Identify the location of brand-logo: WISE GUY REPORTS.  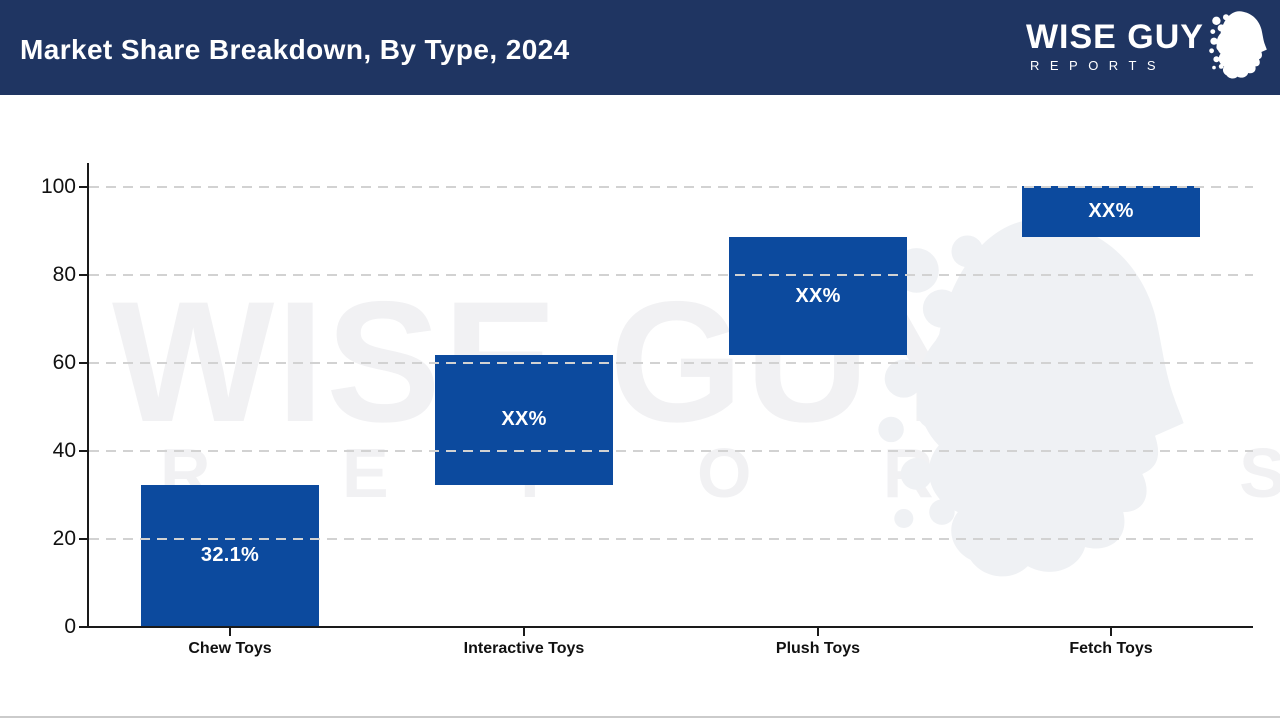
(1147, 46).